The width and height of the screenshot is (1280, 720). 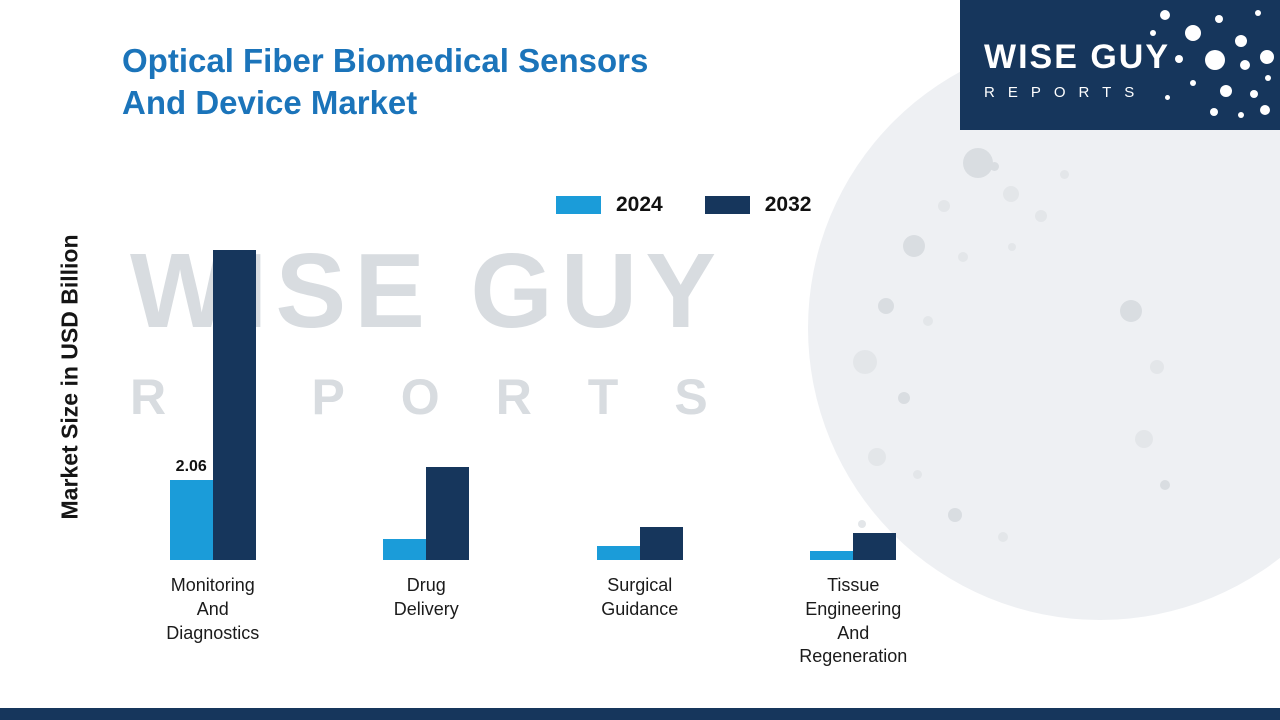 What do you see at coordinates (609, 205) in the screenshot?
I see `legend-item-2024: 2024` at bounding box center [609, 205].